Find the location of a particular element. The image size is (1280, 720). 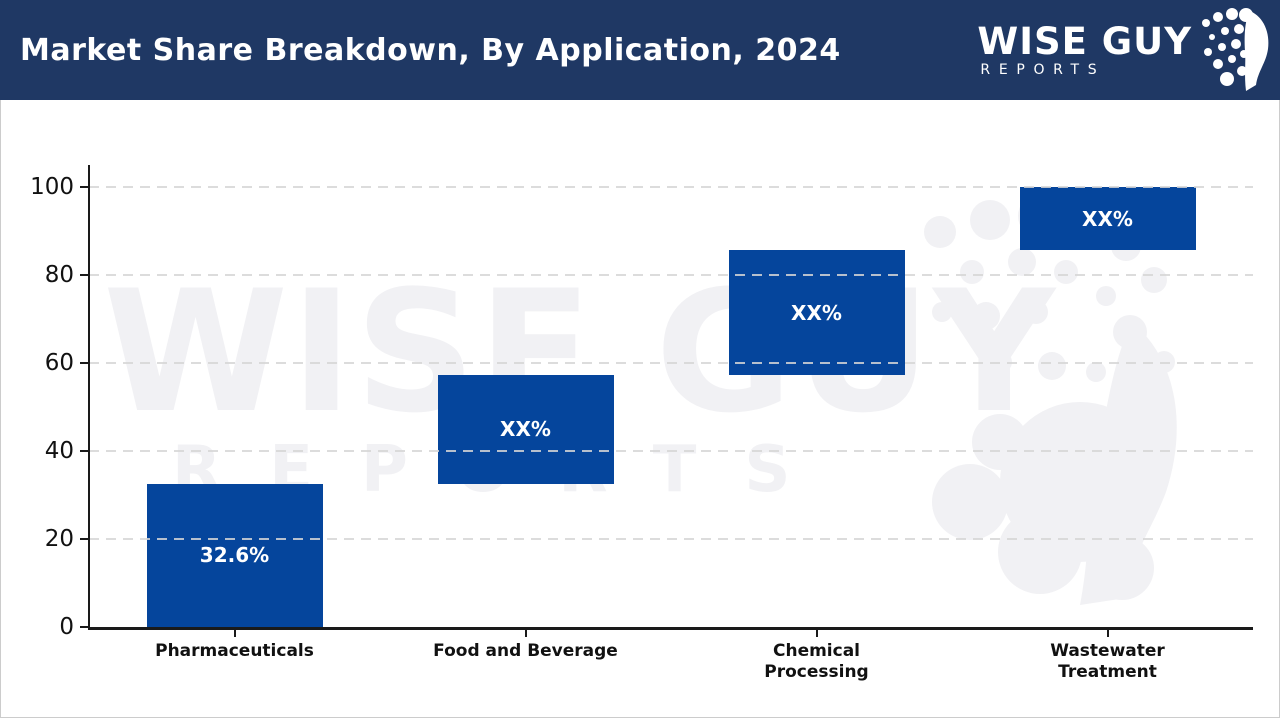

y-tick-label: 0 is located at coordinates (66, 627).